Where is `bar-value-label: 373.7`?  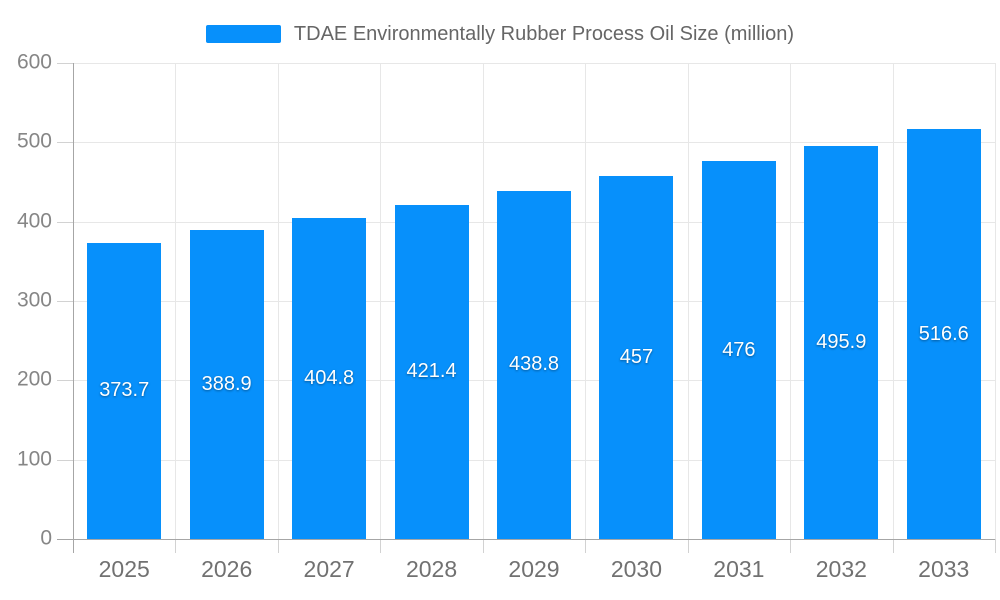 bar-value-label: 373.7 is located at coordinates (124, 390).